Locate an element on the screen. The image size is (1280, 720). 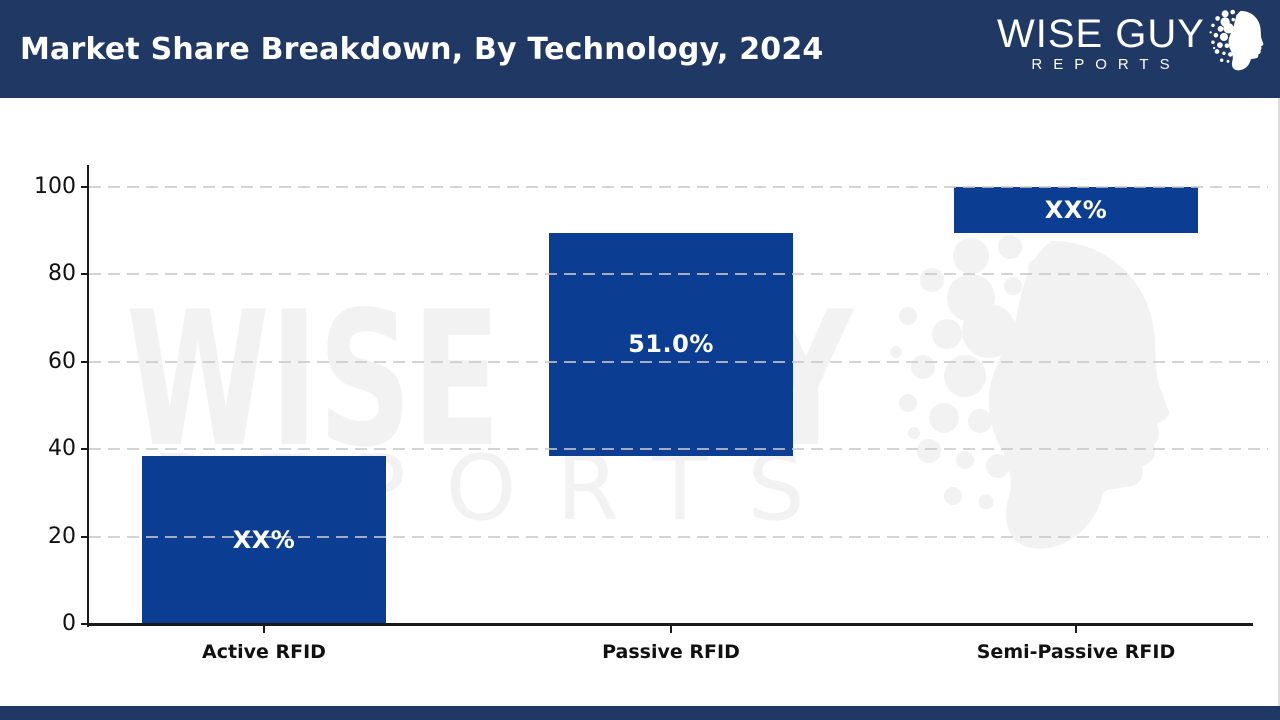
bar-semi-passive-rfid is located at coordinates (1076, 210).